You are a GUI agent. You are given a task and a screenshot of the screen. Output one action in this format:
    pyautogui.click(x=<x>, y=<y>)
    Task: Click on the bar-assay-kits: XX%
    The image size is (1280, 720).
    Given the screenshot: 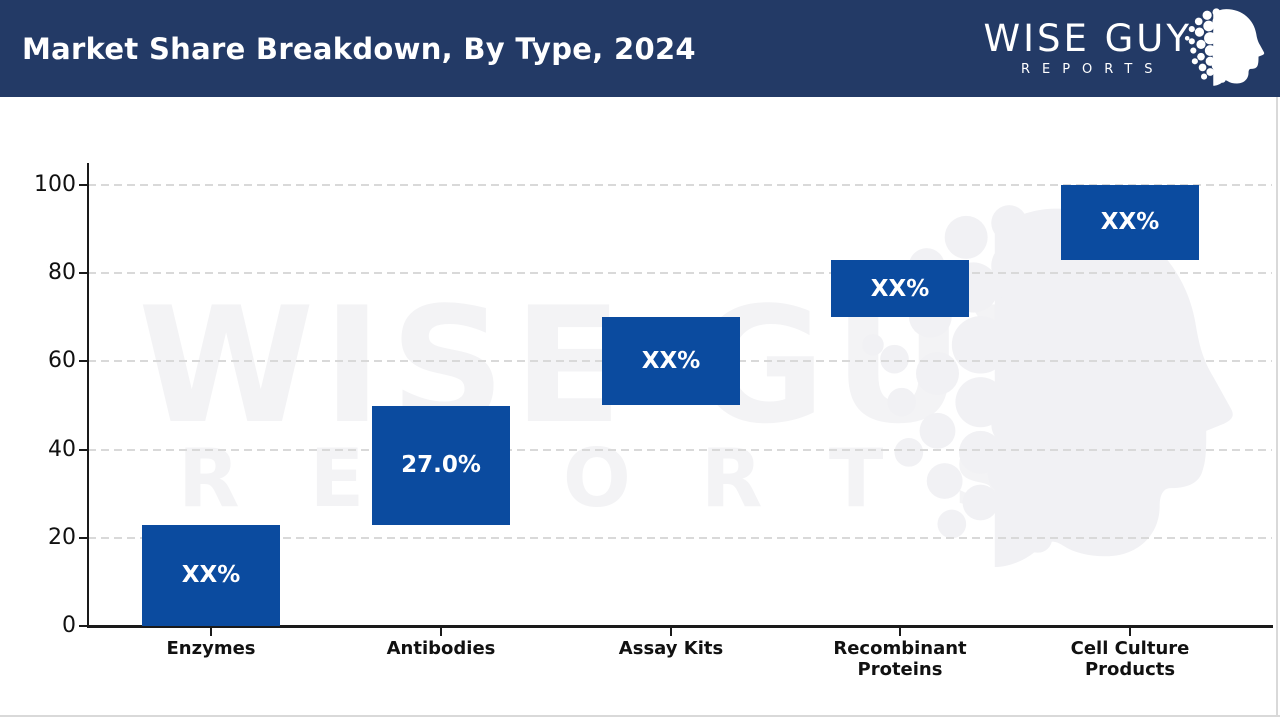 What is the action you would take?
    pyautogui.click(x=671, y=361)
    